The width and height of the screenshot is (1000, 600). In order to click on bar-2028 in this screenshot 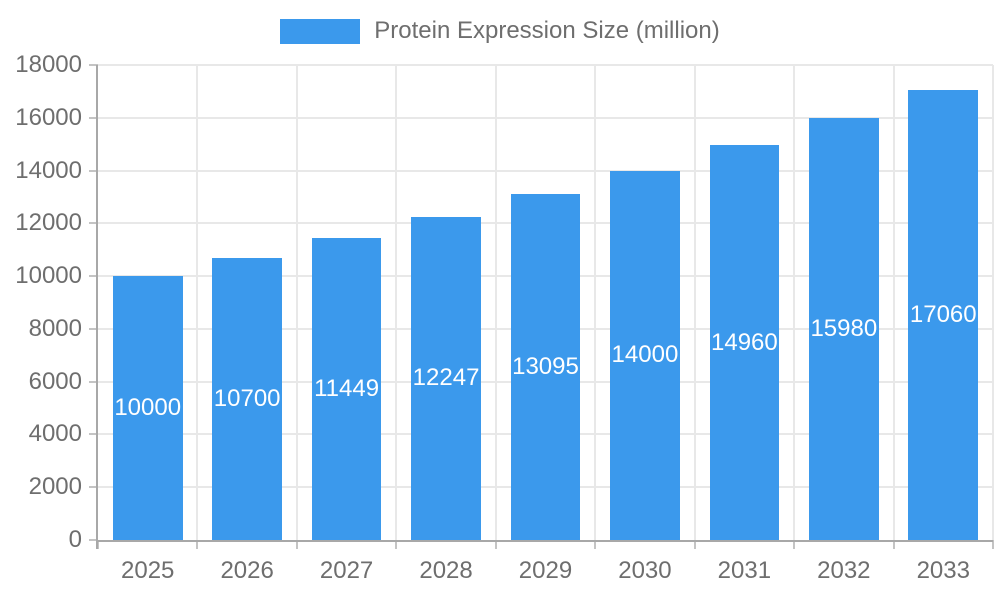, I will do `click(446, 378)`.